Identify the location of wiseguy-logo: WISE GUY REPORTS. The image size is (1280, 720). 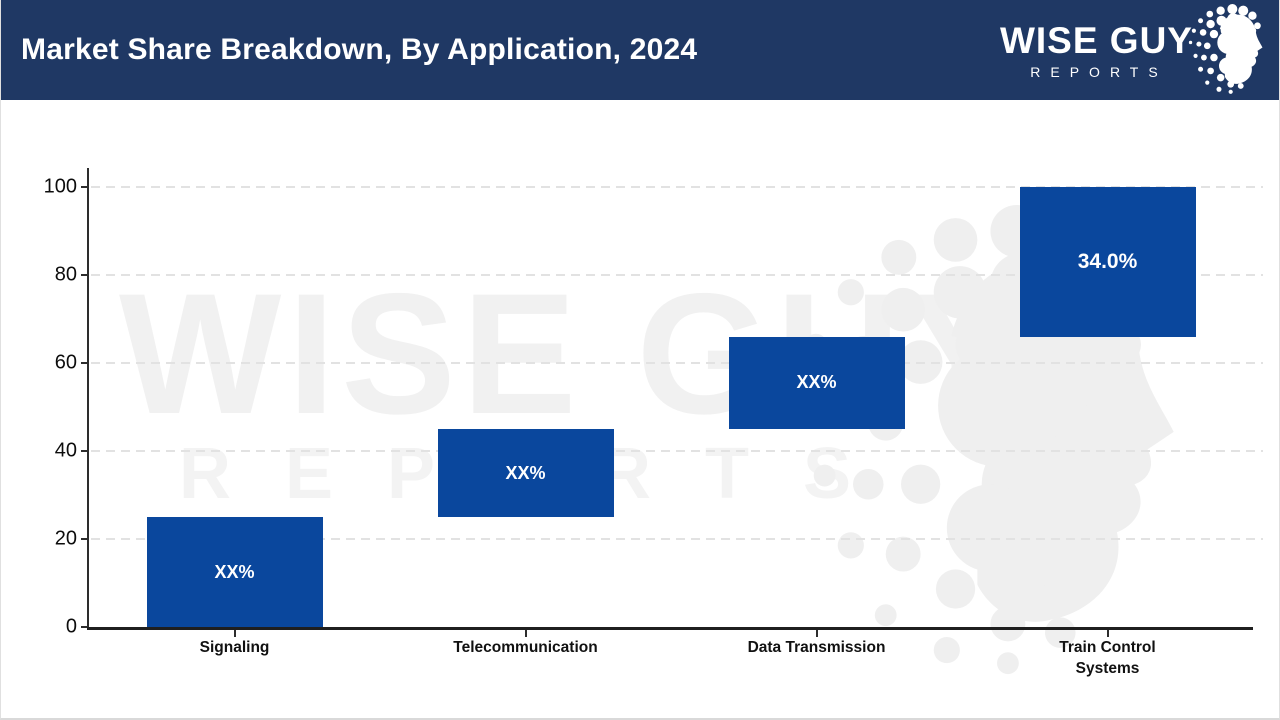
(1133, 50).